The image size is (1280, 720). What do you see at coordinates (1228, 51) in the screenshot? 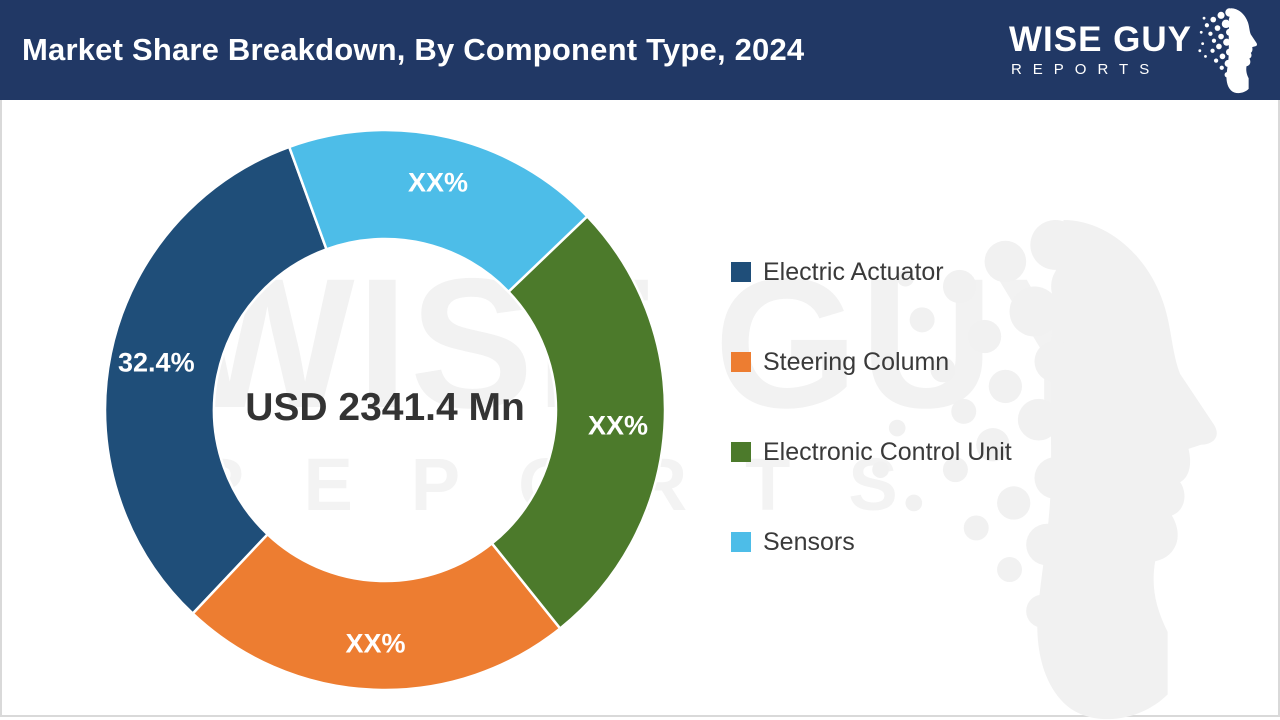
I see `wise-guy-head-icon` at bounding box center [1228, 51].